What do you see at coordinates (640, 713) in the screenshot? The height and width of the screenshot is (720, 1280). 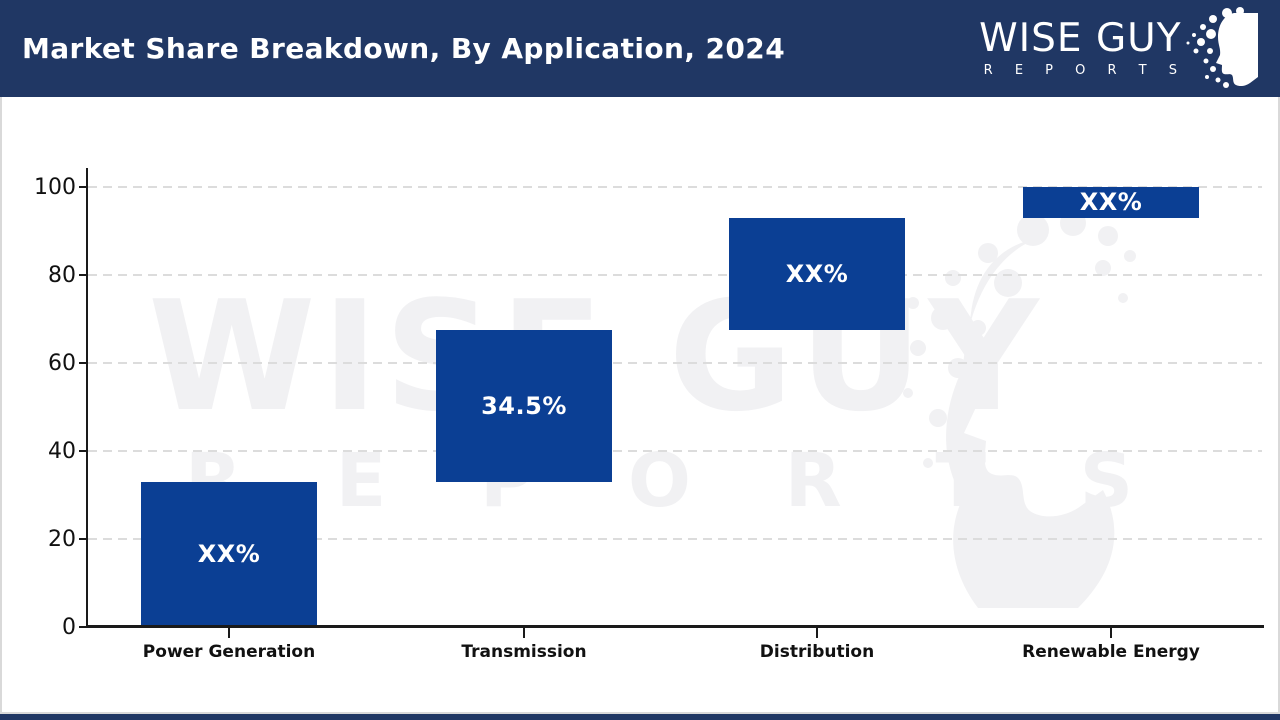 I see `figure-border-bottom` at bounding box center [640, 713].